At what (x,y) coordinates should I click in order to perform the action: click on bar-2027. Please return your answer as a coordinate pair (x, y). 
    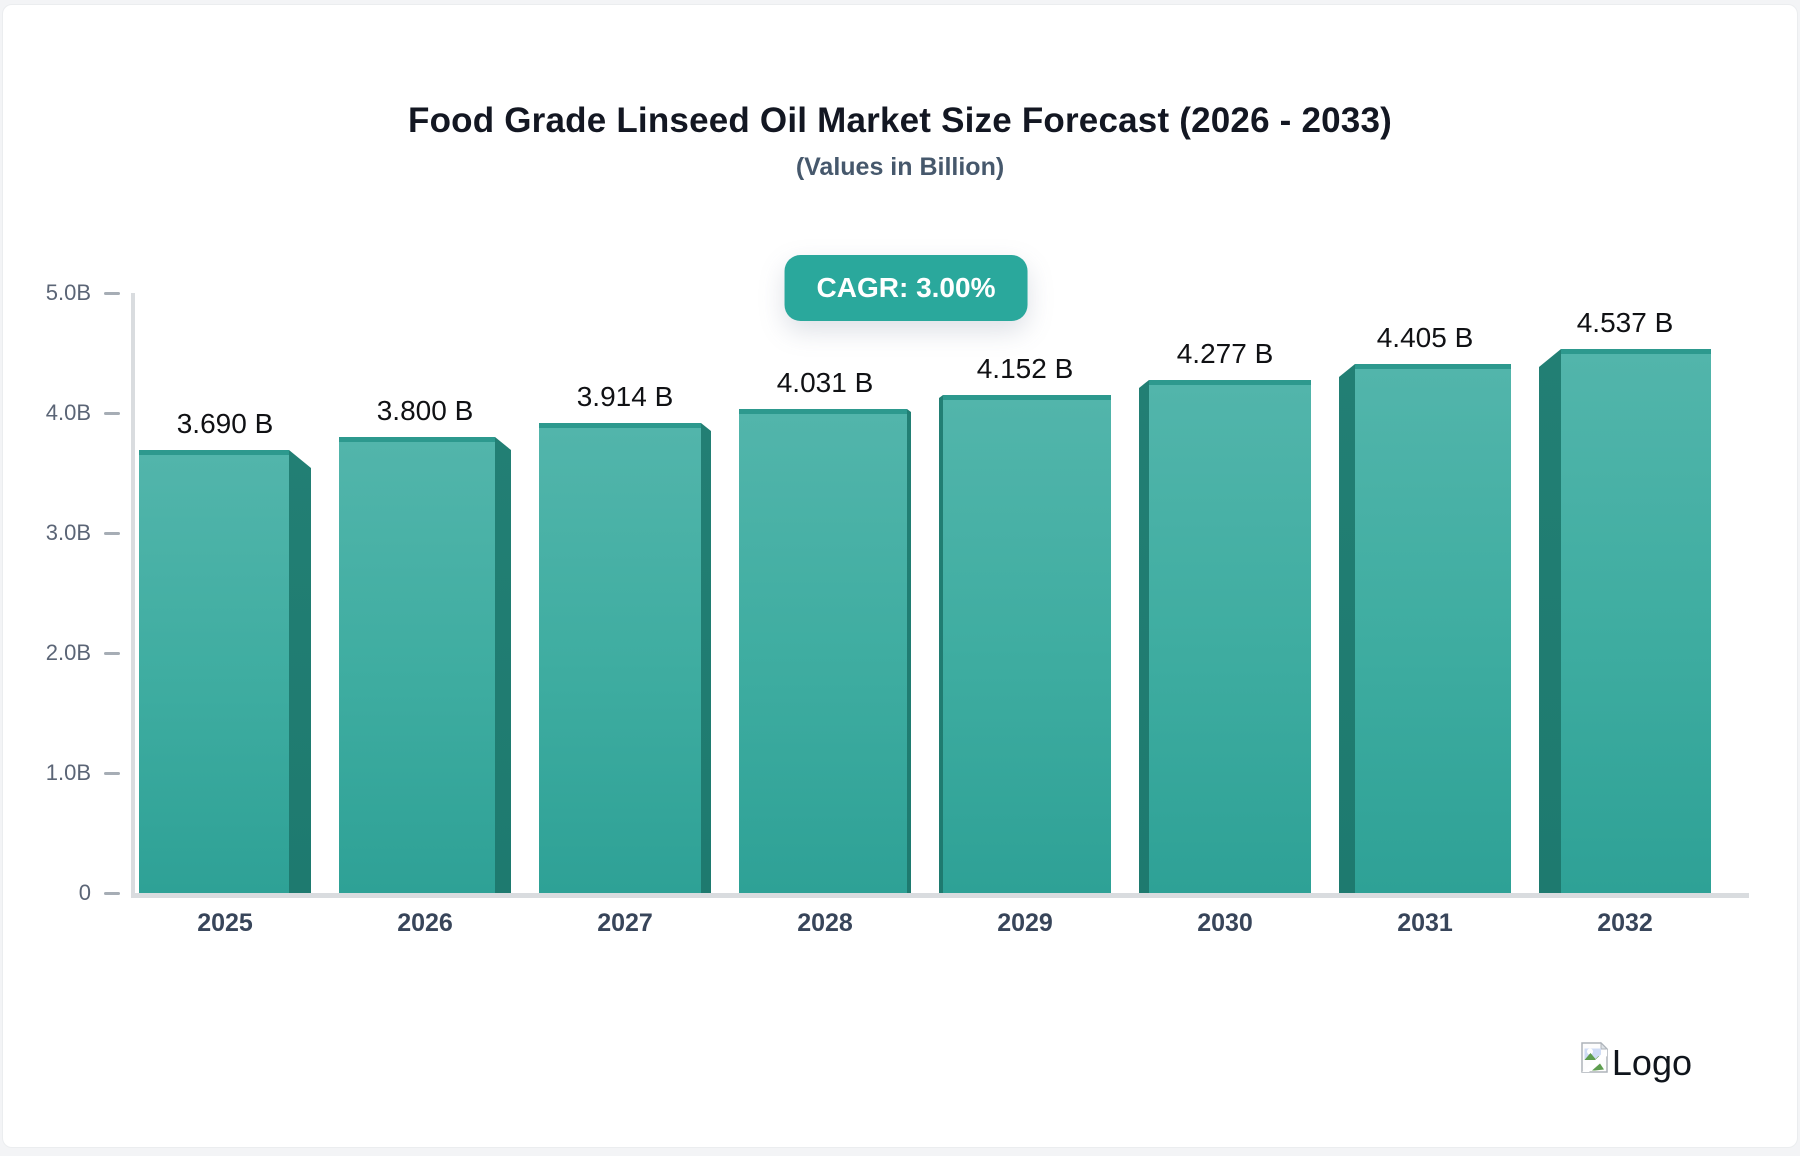
    Looking at the image, I should click on (625, 658).